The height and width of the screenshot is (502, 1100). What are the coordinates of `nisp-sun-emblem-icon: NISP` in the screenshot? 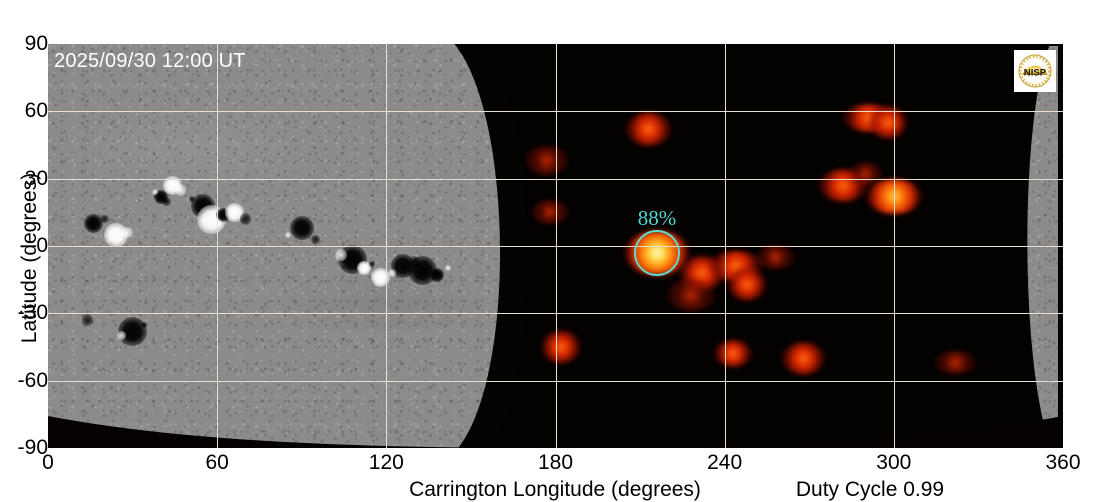 It's located at (1035, 71).